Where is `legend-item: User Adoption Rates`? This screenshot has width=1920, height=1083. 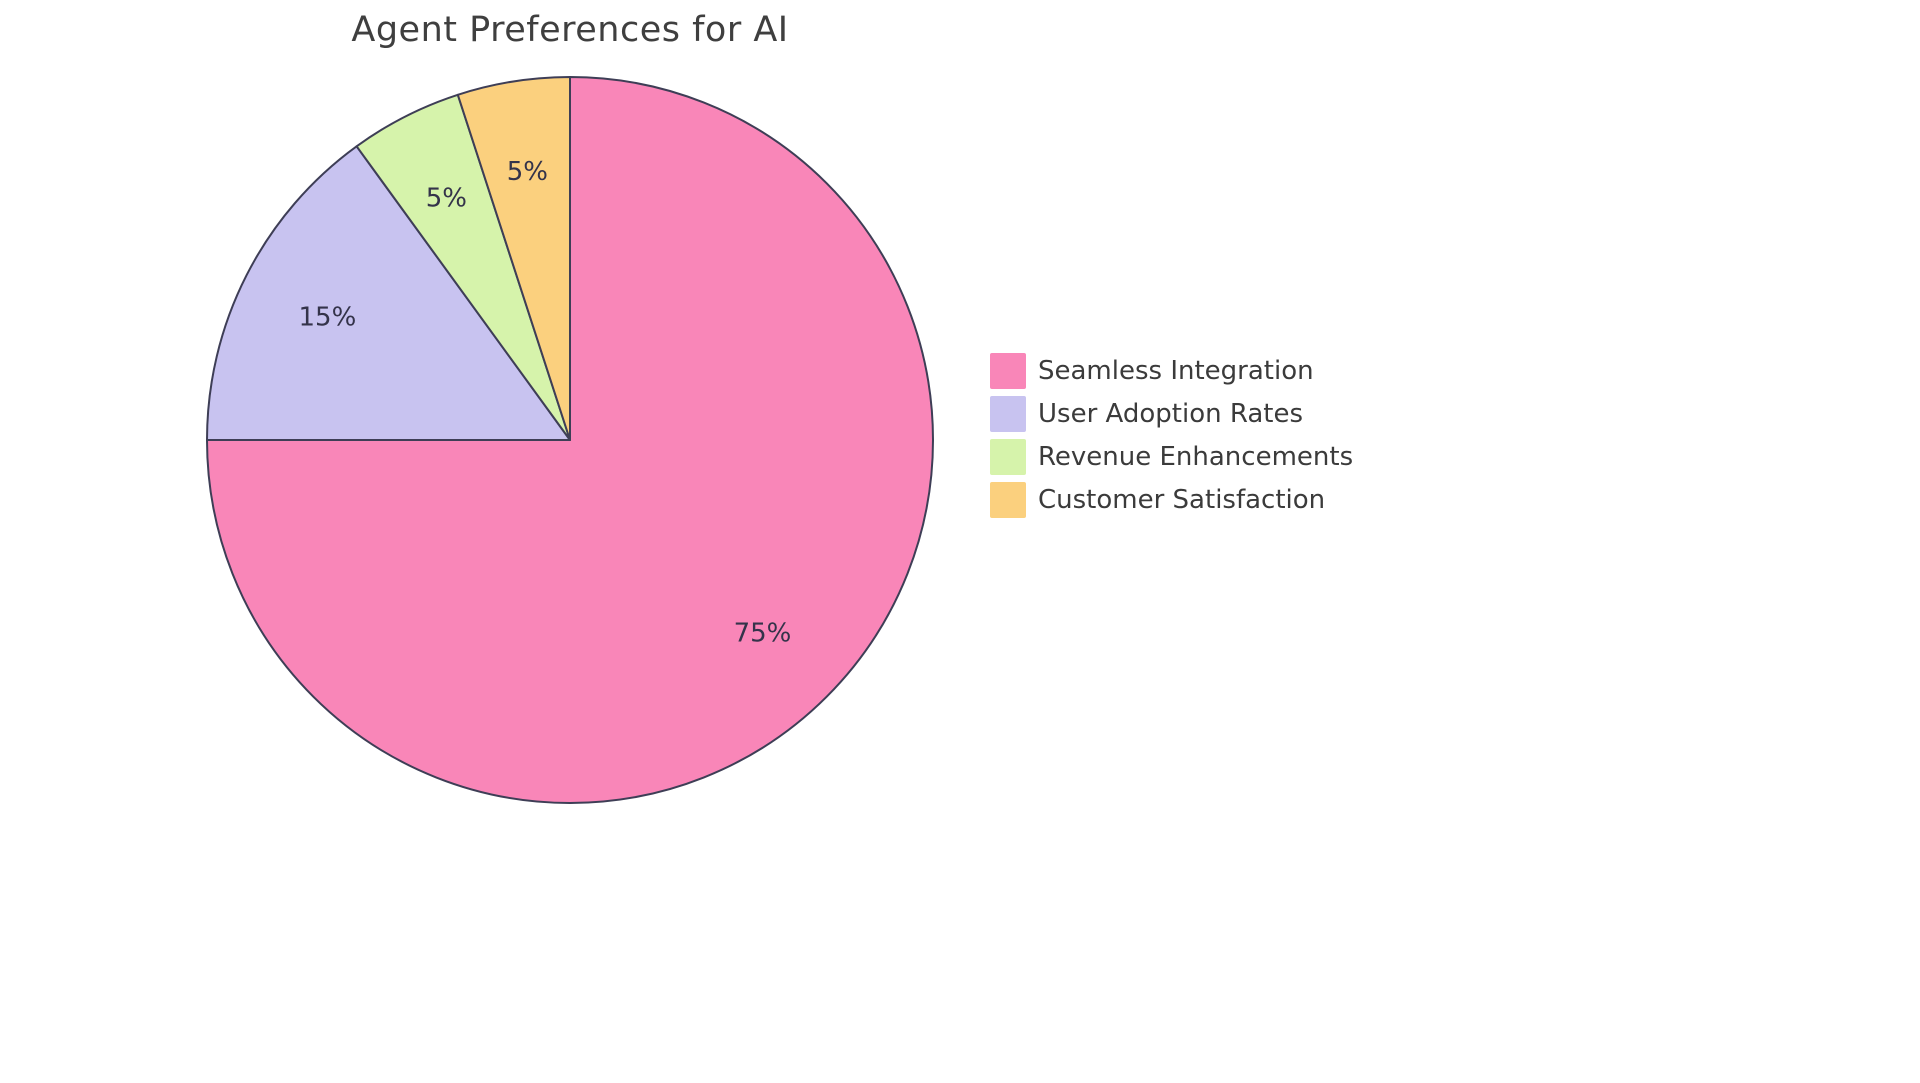
legend-item: User Adoption Rates is located at coordinates (1171, 414).